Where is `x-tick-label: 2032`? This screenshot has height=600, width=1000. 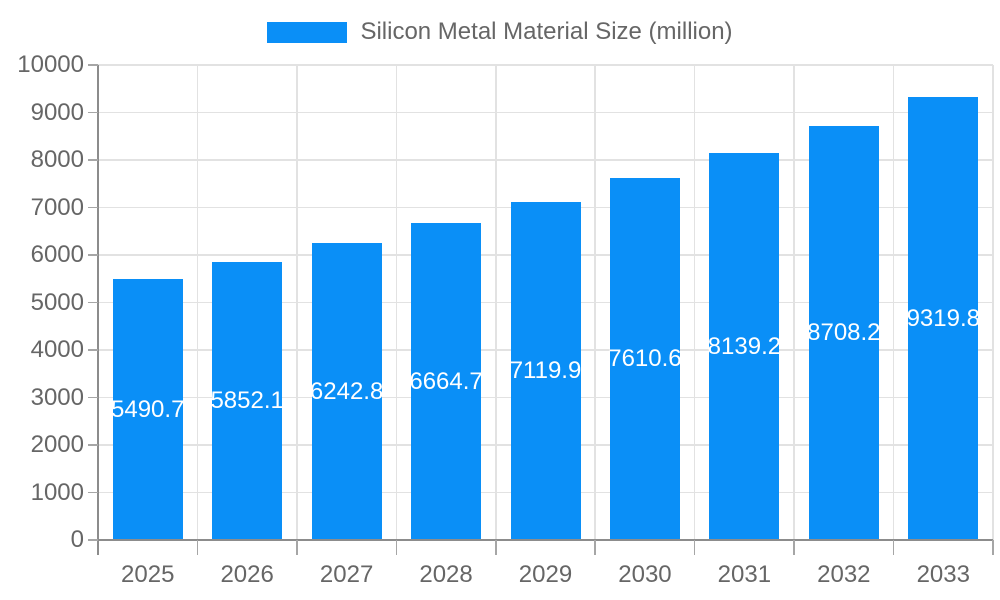
x-tick-label: 2032 is located at coordinates (844, 574).